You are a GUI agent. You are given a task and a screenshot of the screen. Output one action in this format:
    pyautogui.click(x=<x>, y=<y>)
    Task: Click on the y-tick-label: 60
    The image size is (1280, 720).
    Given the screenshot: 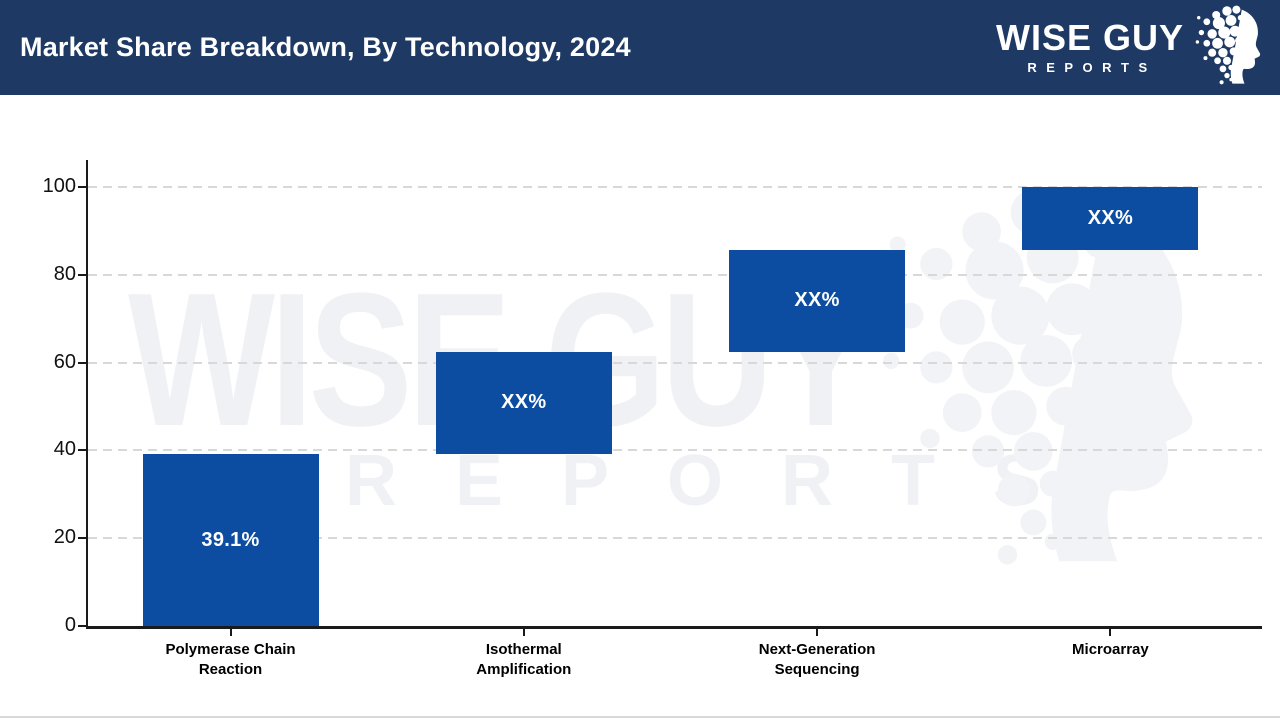 What is the action you would take?
    pyautogui.click(x=64, y=361)
    